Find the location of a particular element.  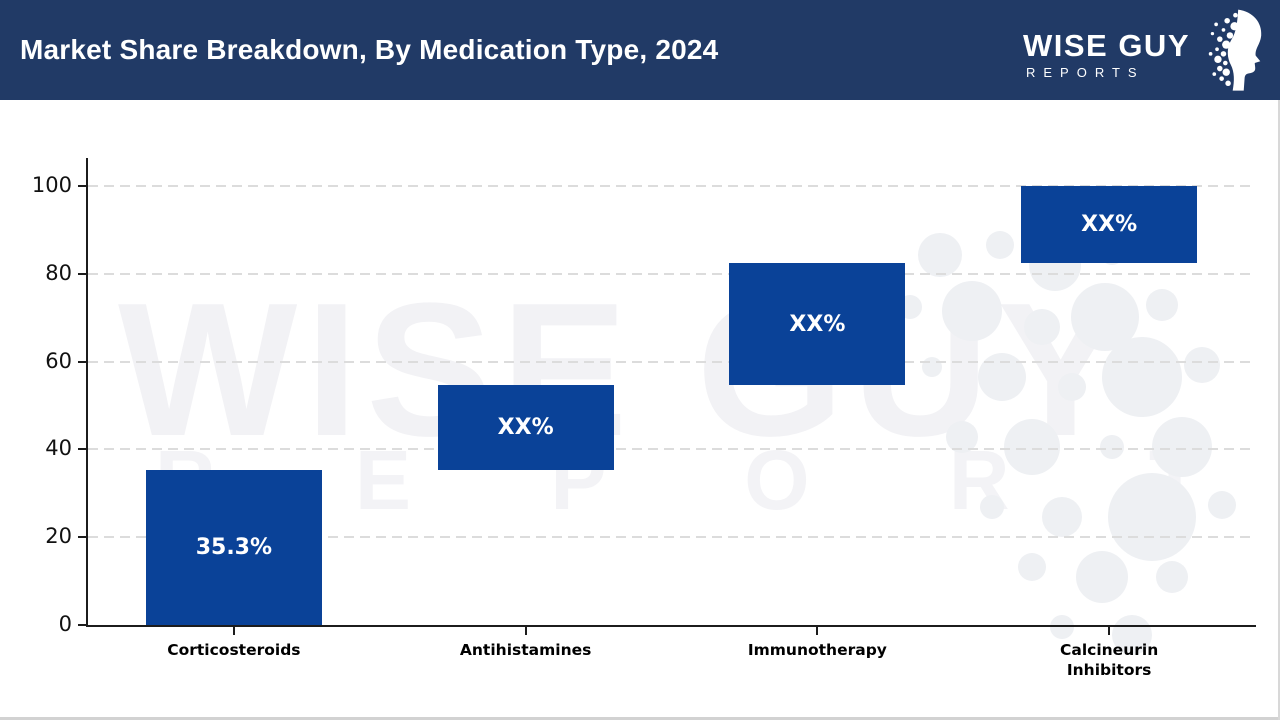

bar-value-label: 35.3% is located at coordinates (234, 547).